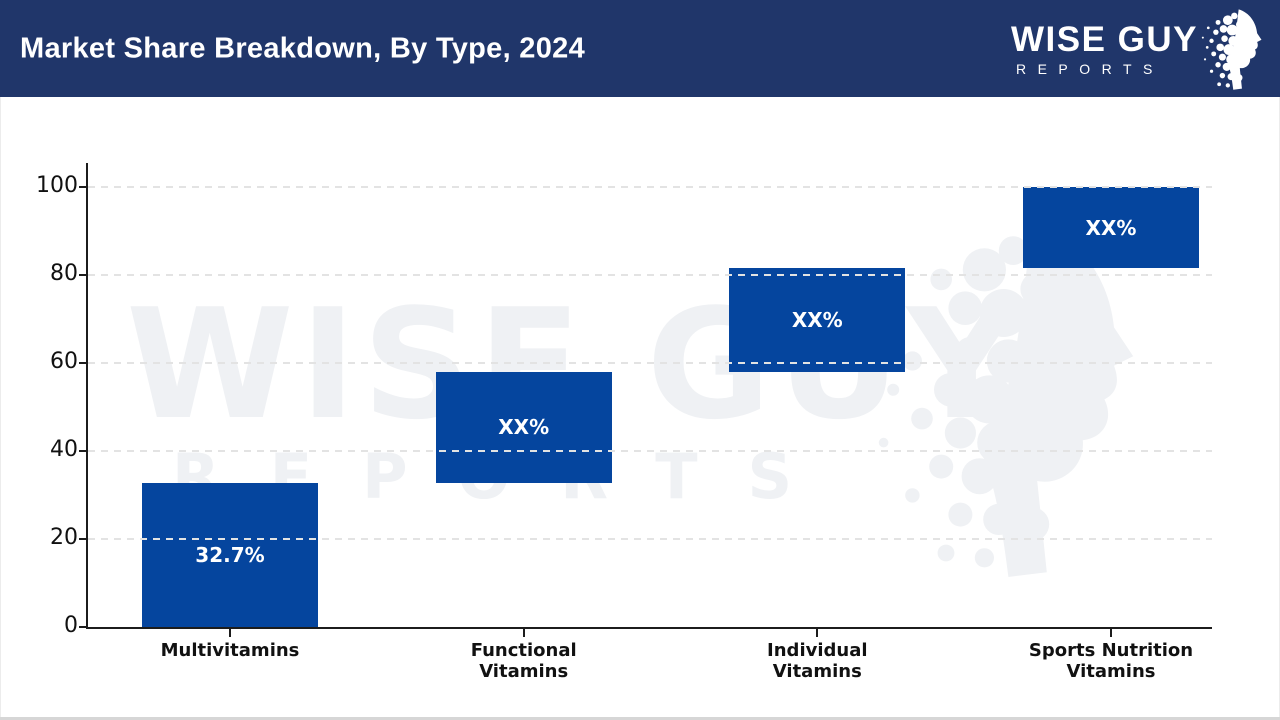  I want to click on y-axis-tick-label: 100, so click(57, 185).